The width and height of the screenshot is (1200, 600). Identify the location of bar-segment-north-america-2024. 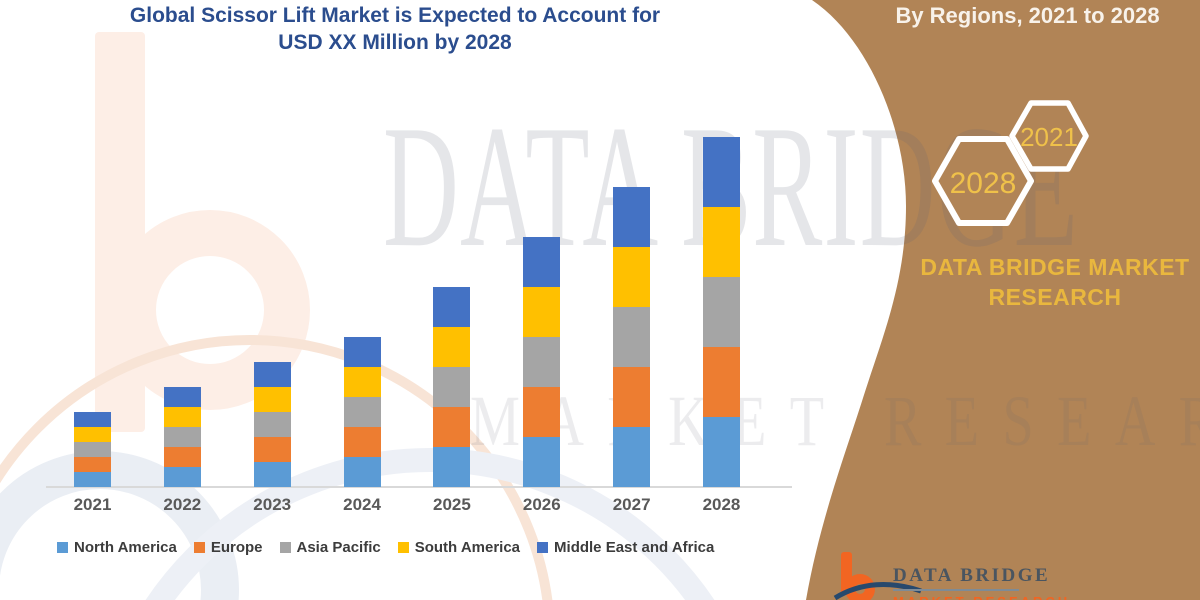
(362, 472).